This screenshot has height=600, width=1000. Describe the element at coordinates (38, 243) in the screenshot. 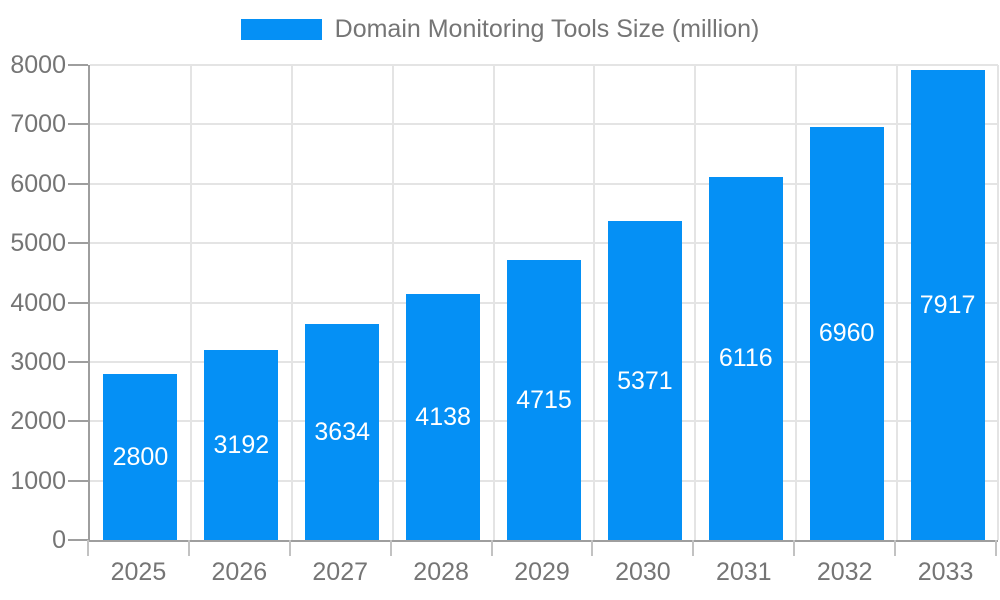

I see `y-axis-tick-label: 5000` at that location.